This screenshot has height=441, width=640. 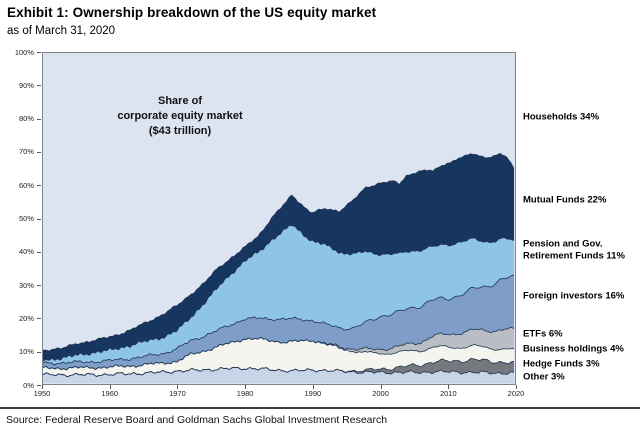 What do you see at coordinates (561, 117) in the screenshot?
I see `households-label: Households 34%` at bounding box center [561, 117].